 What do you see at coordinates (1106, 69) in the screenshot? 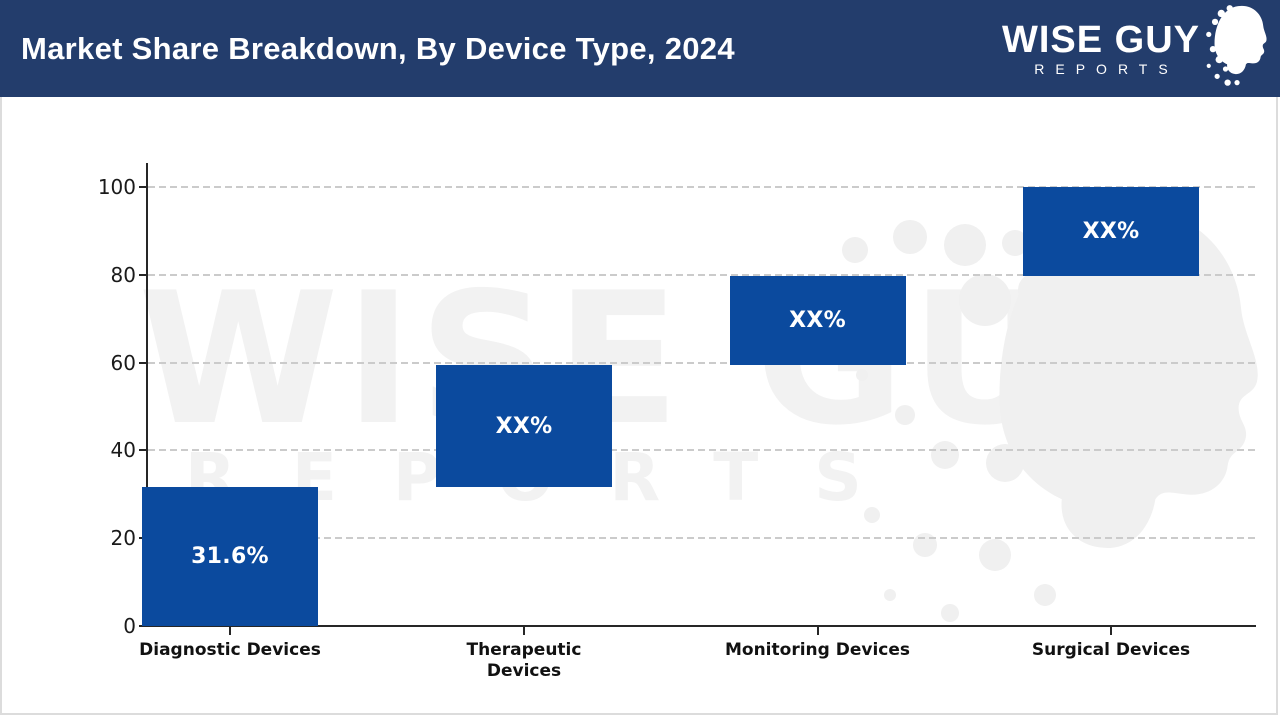
I see `brand-tagline: REPORTS` at bounding box center [1106, 69].